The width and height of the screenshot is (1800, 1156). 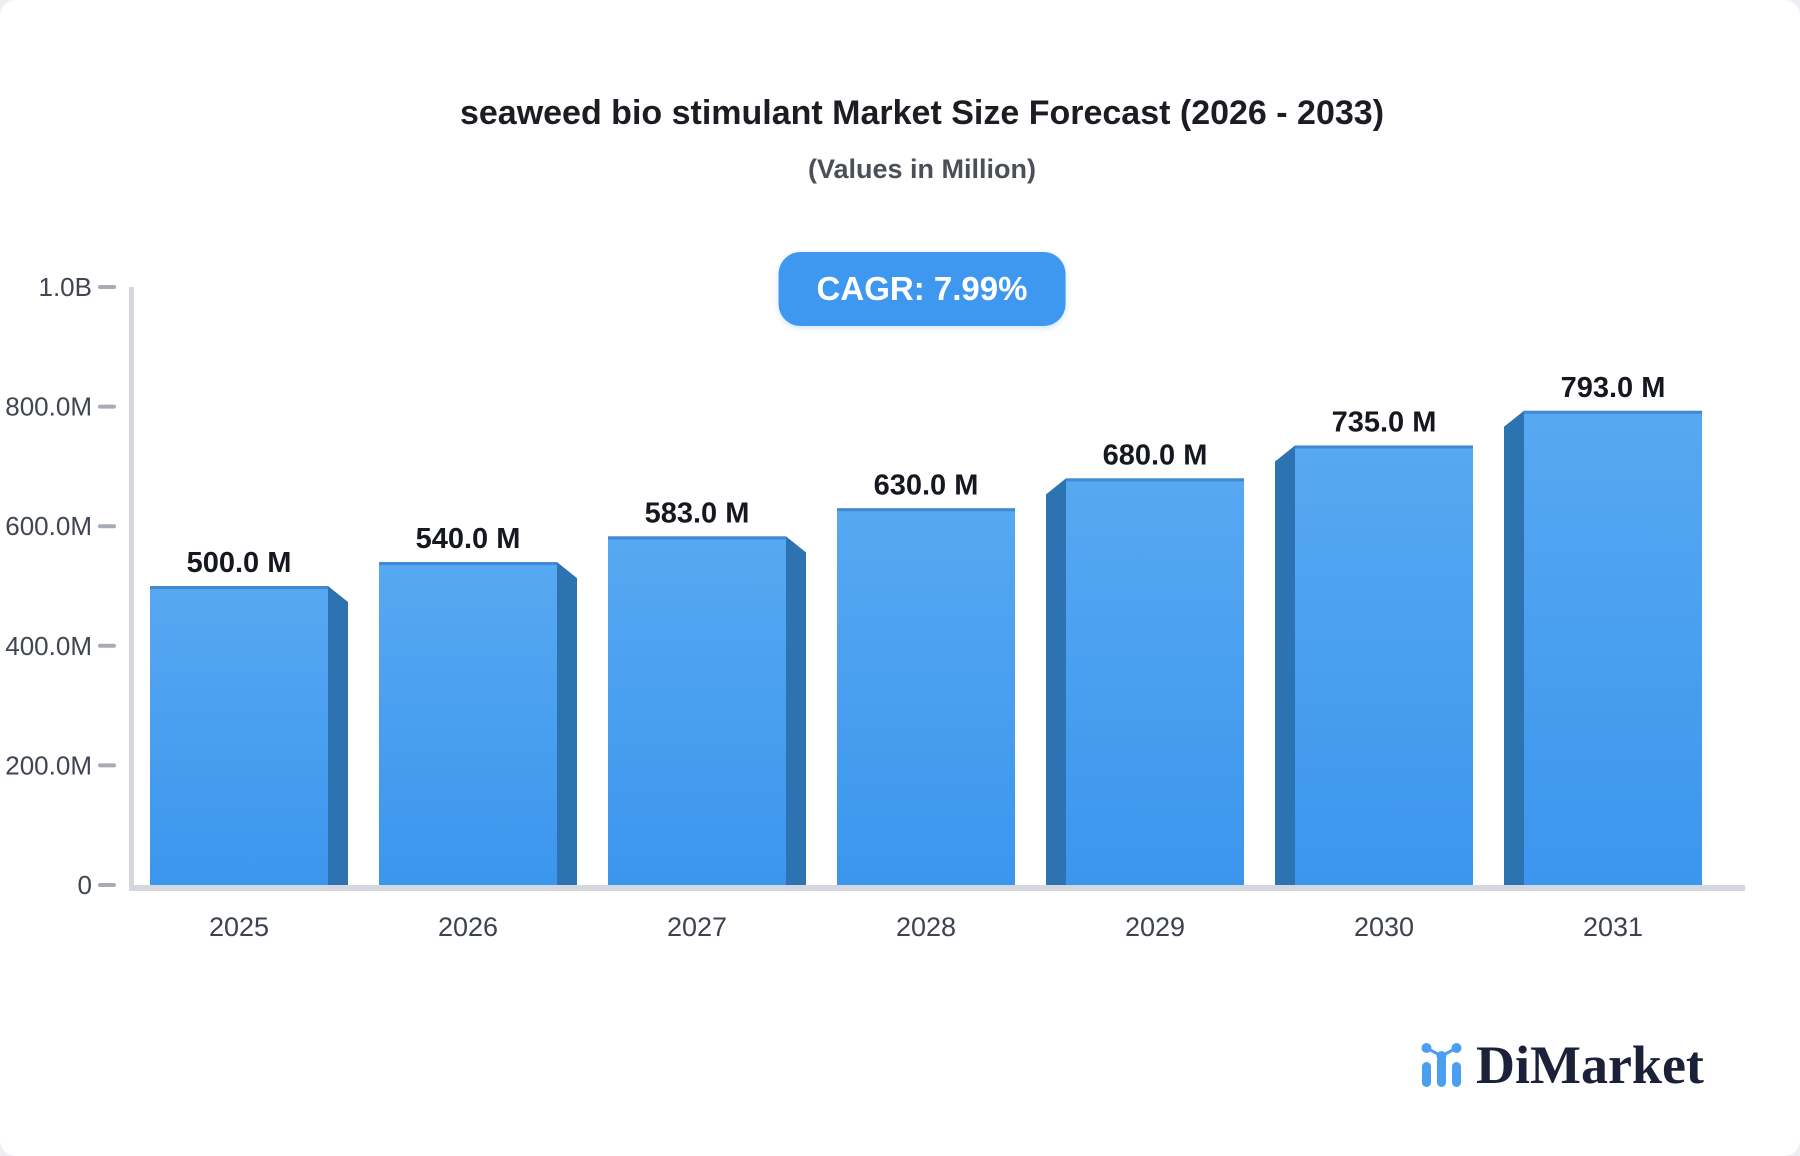 I want to click on bar-2027, so click(x=697, y=710).